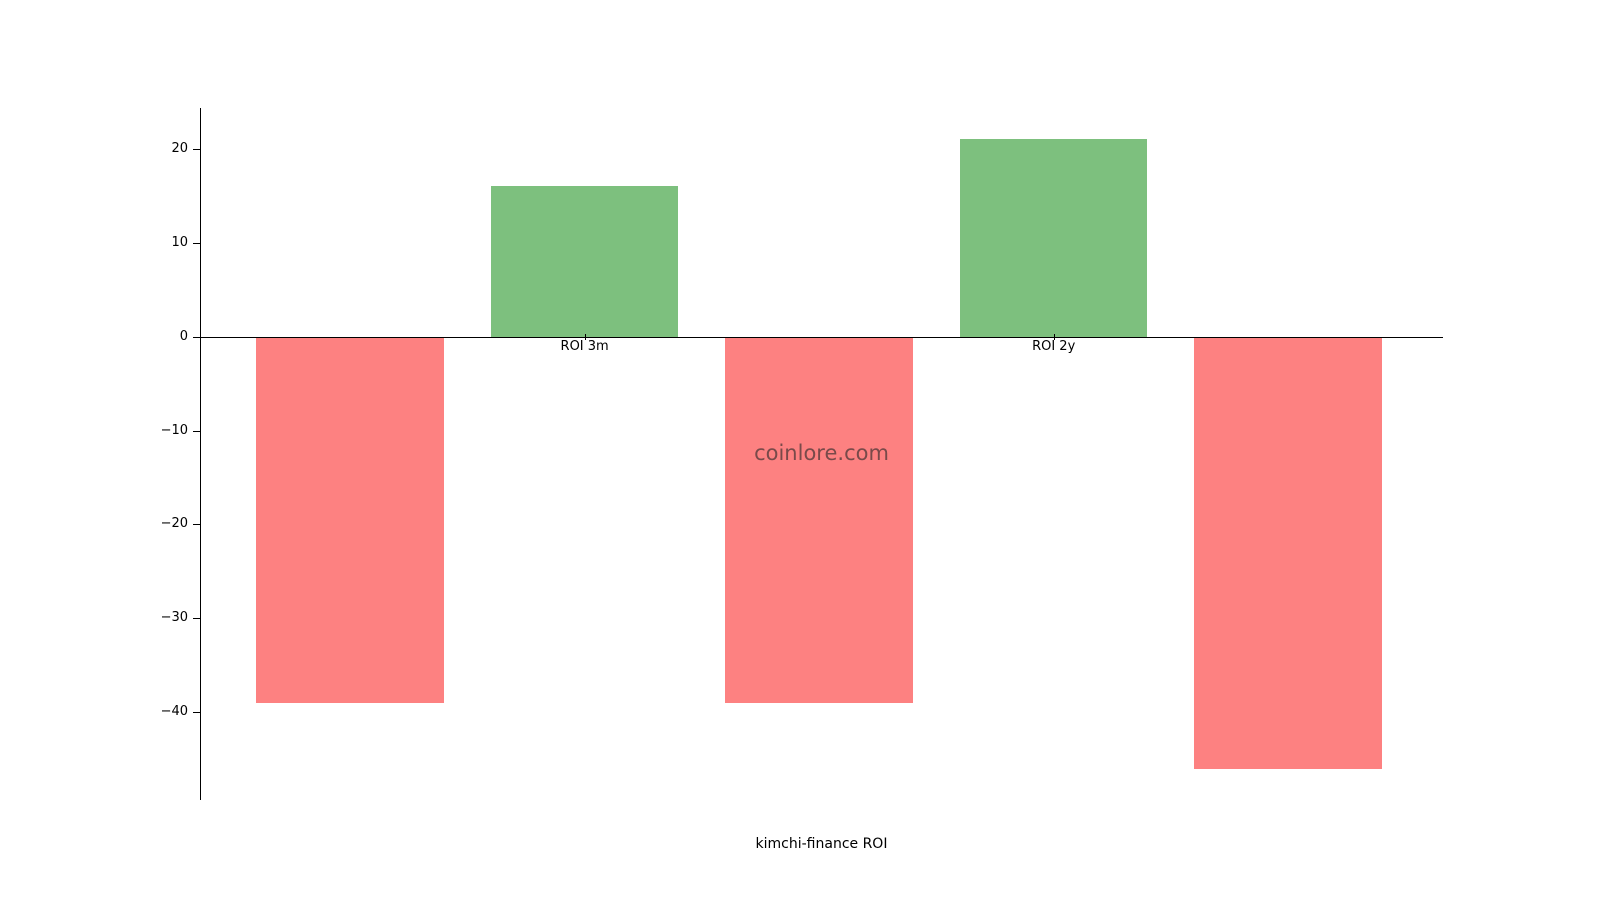 Image resolution: width=1600 pixels, height=900 pixels. What do you see at coordinates (584, 261) in the screenshot?
I see `bar-1-roi-3m` at bounding box center [584, 261].